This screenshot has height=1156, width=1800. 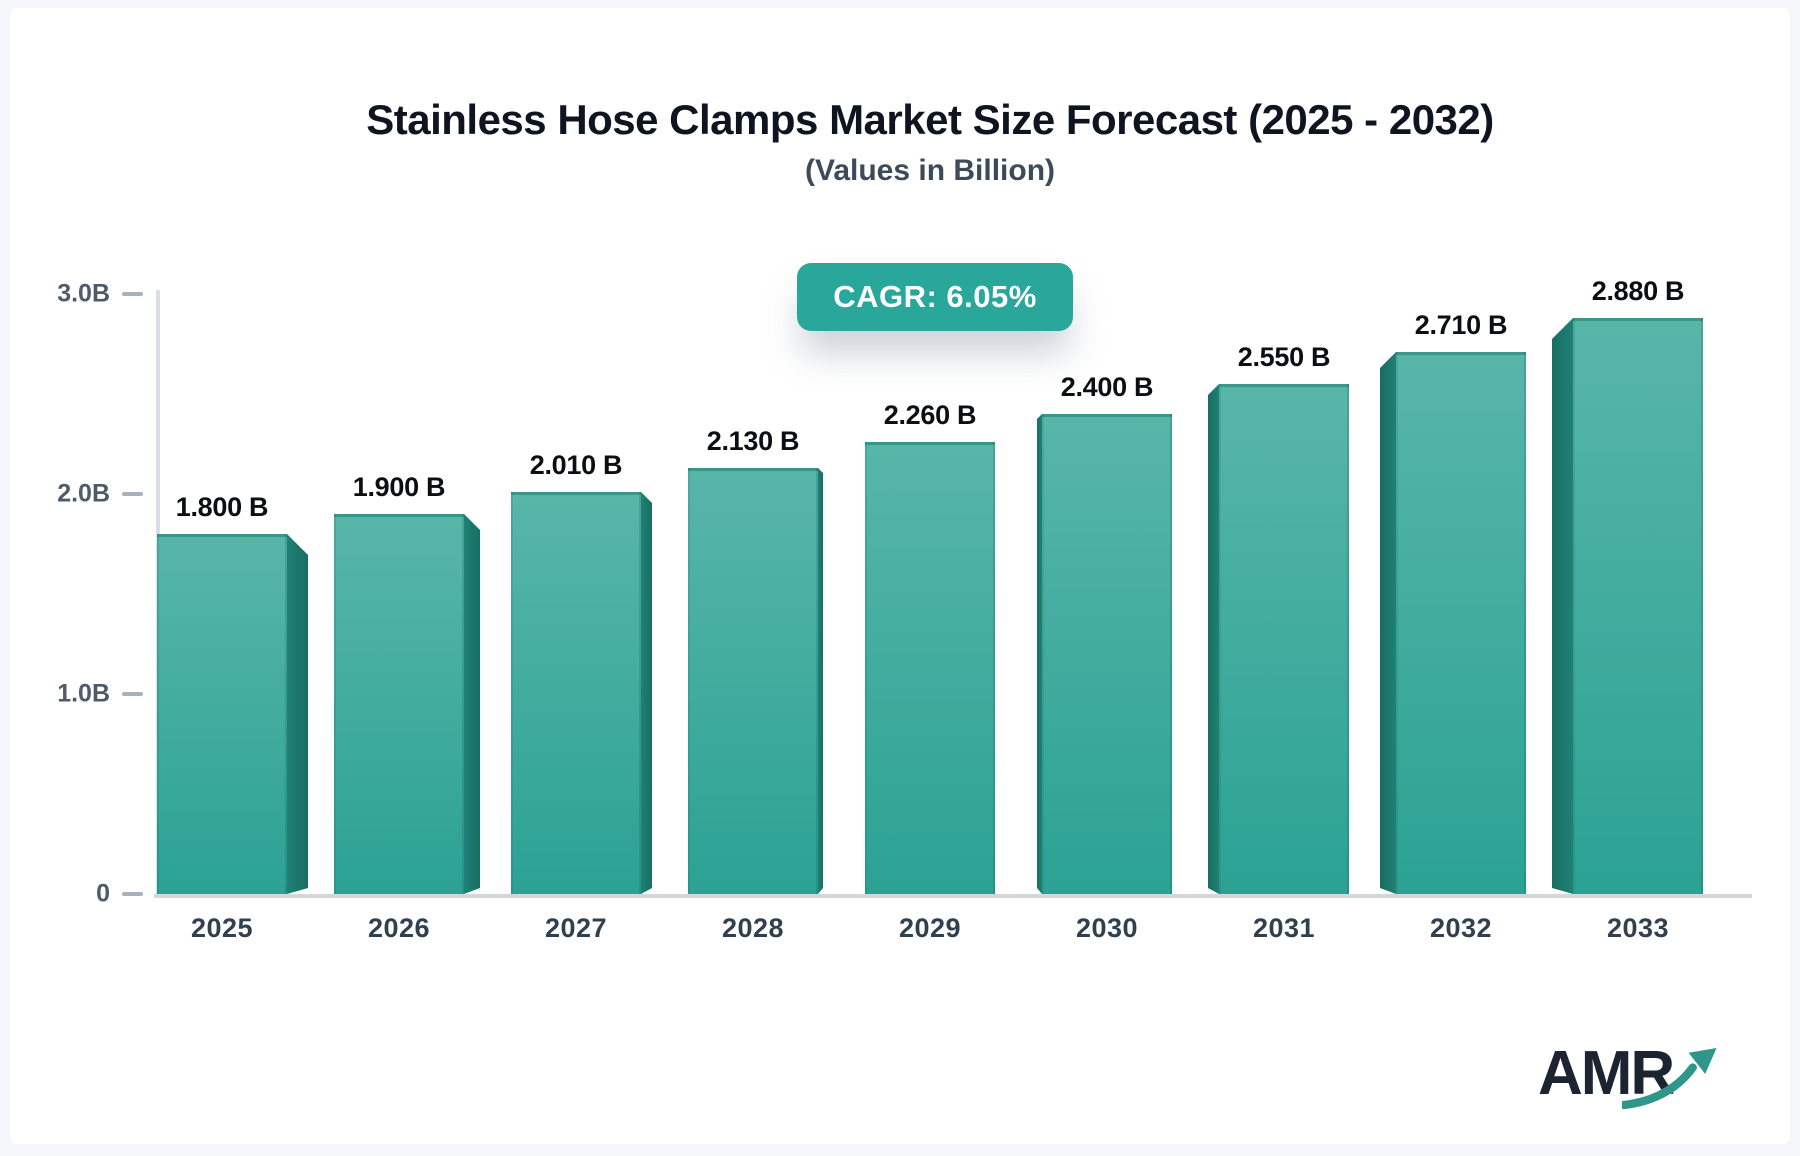 I want to click on y-tick-label-1: 2.0B, so click(x=83, y=493).